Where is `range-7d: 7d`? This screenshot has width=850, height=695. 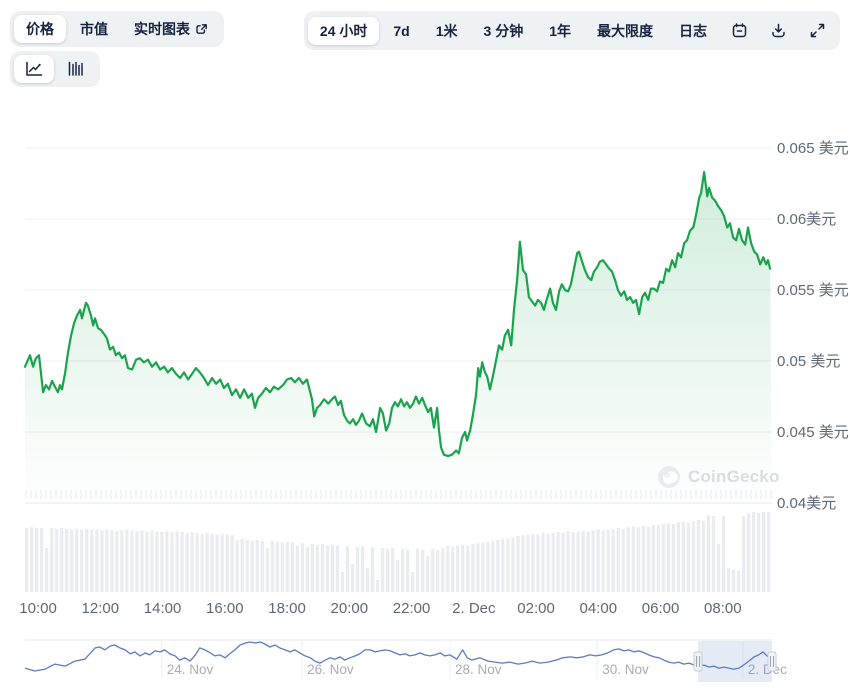
range-7d: 7d is located at coordinates (401, 31).